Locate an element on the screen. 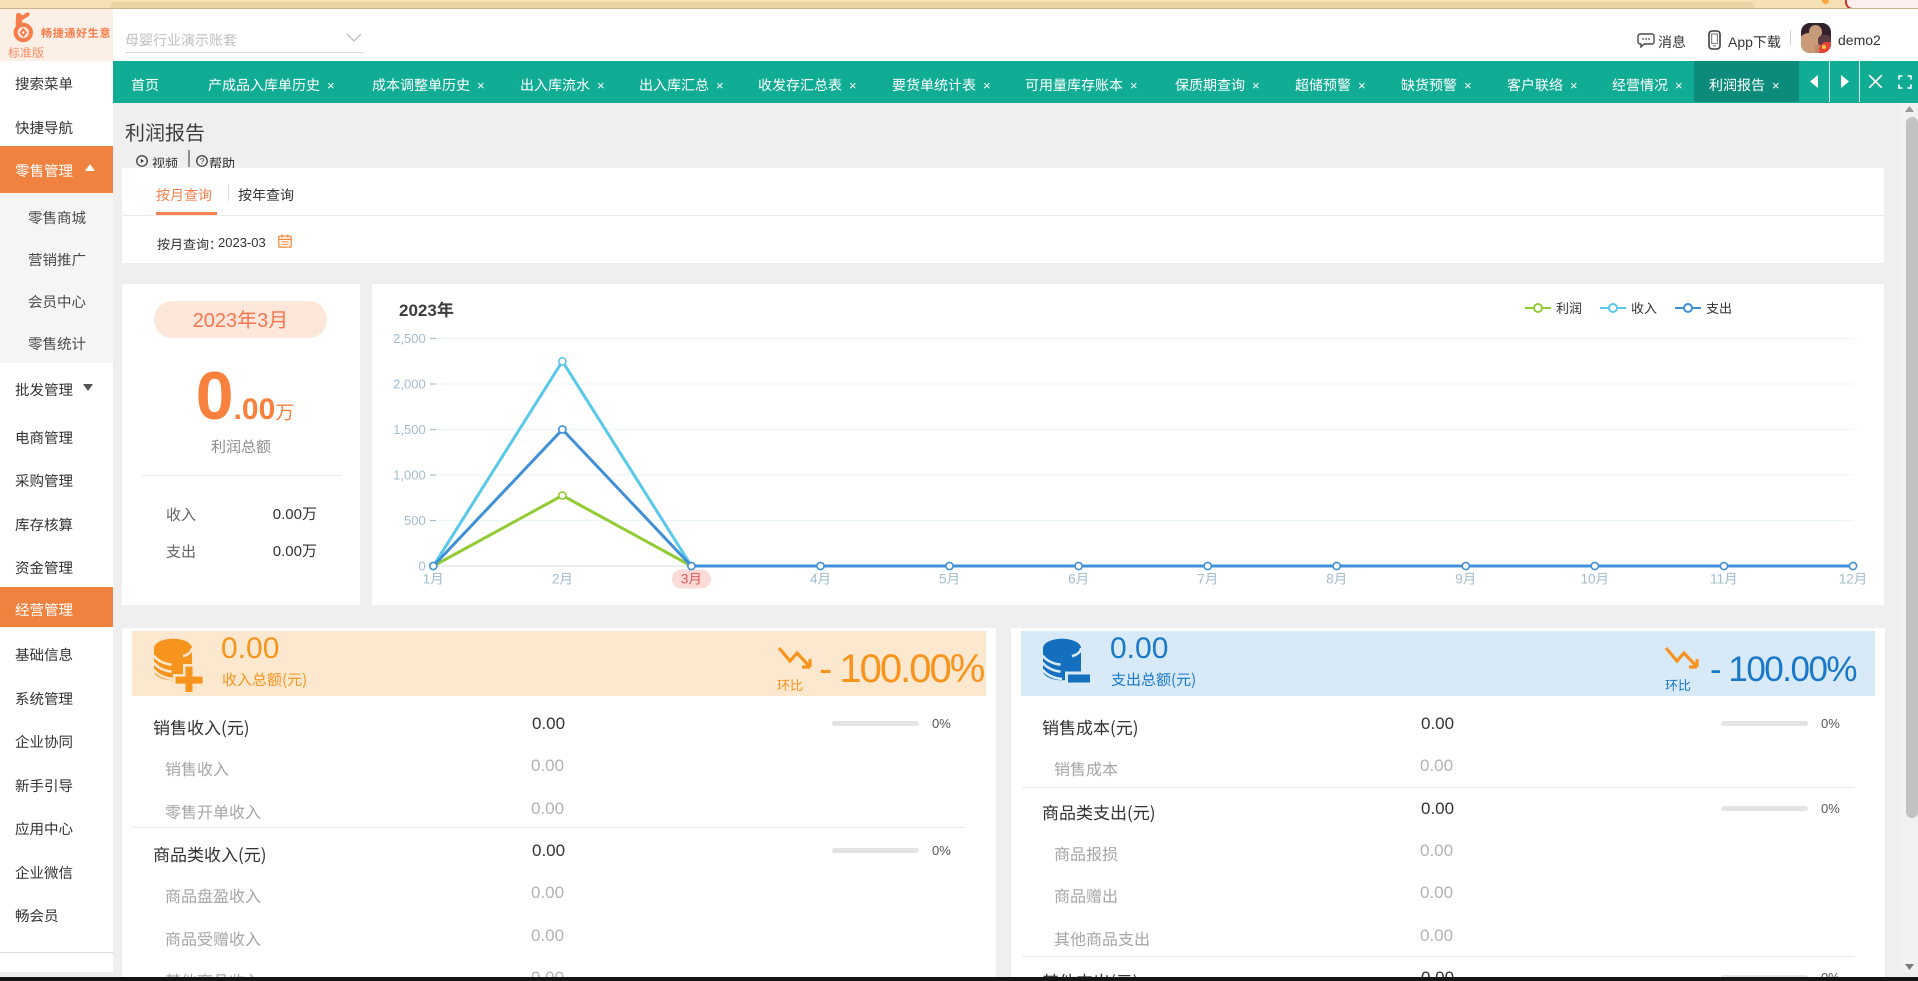 The image size is (1918, 981). svg-text: 9月 is located at coordinates (1465, 579).